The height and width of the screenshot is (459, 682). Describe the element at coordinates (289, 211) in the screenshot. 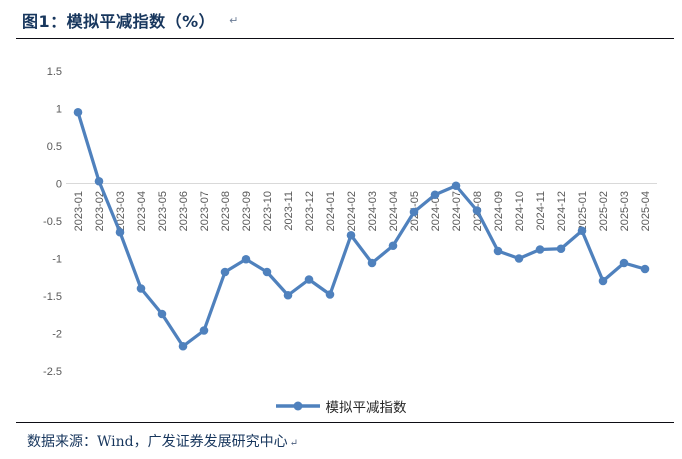

I see `x-axis-tick-label: 2023-11` at that location.